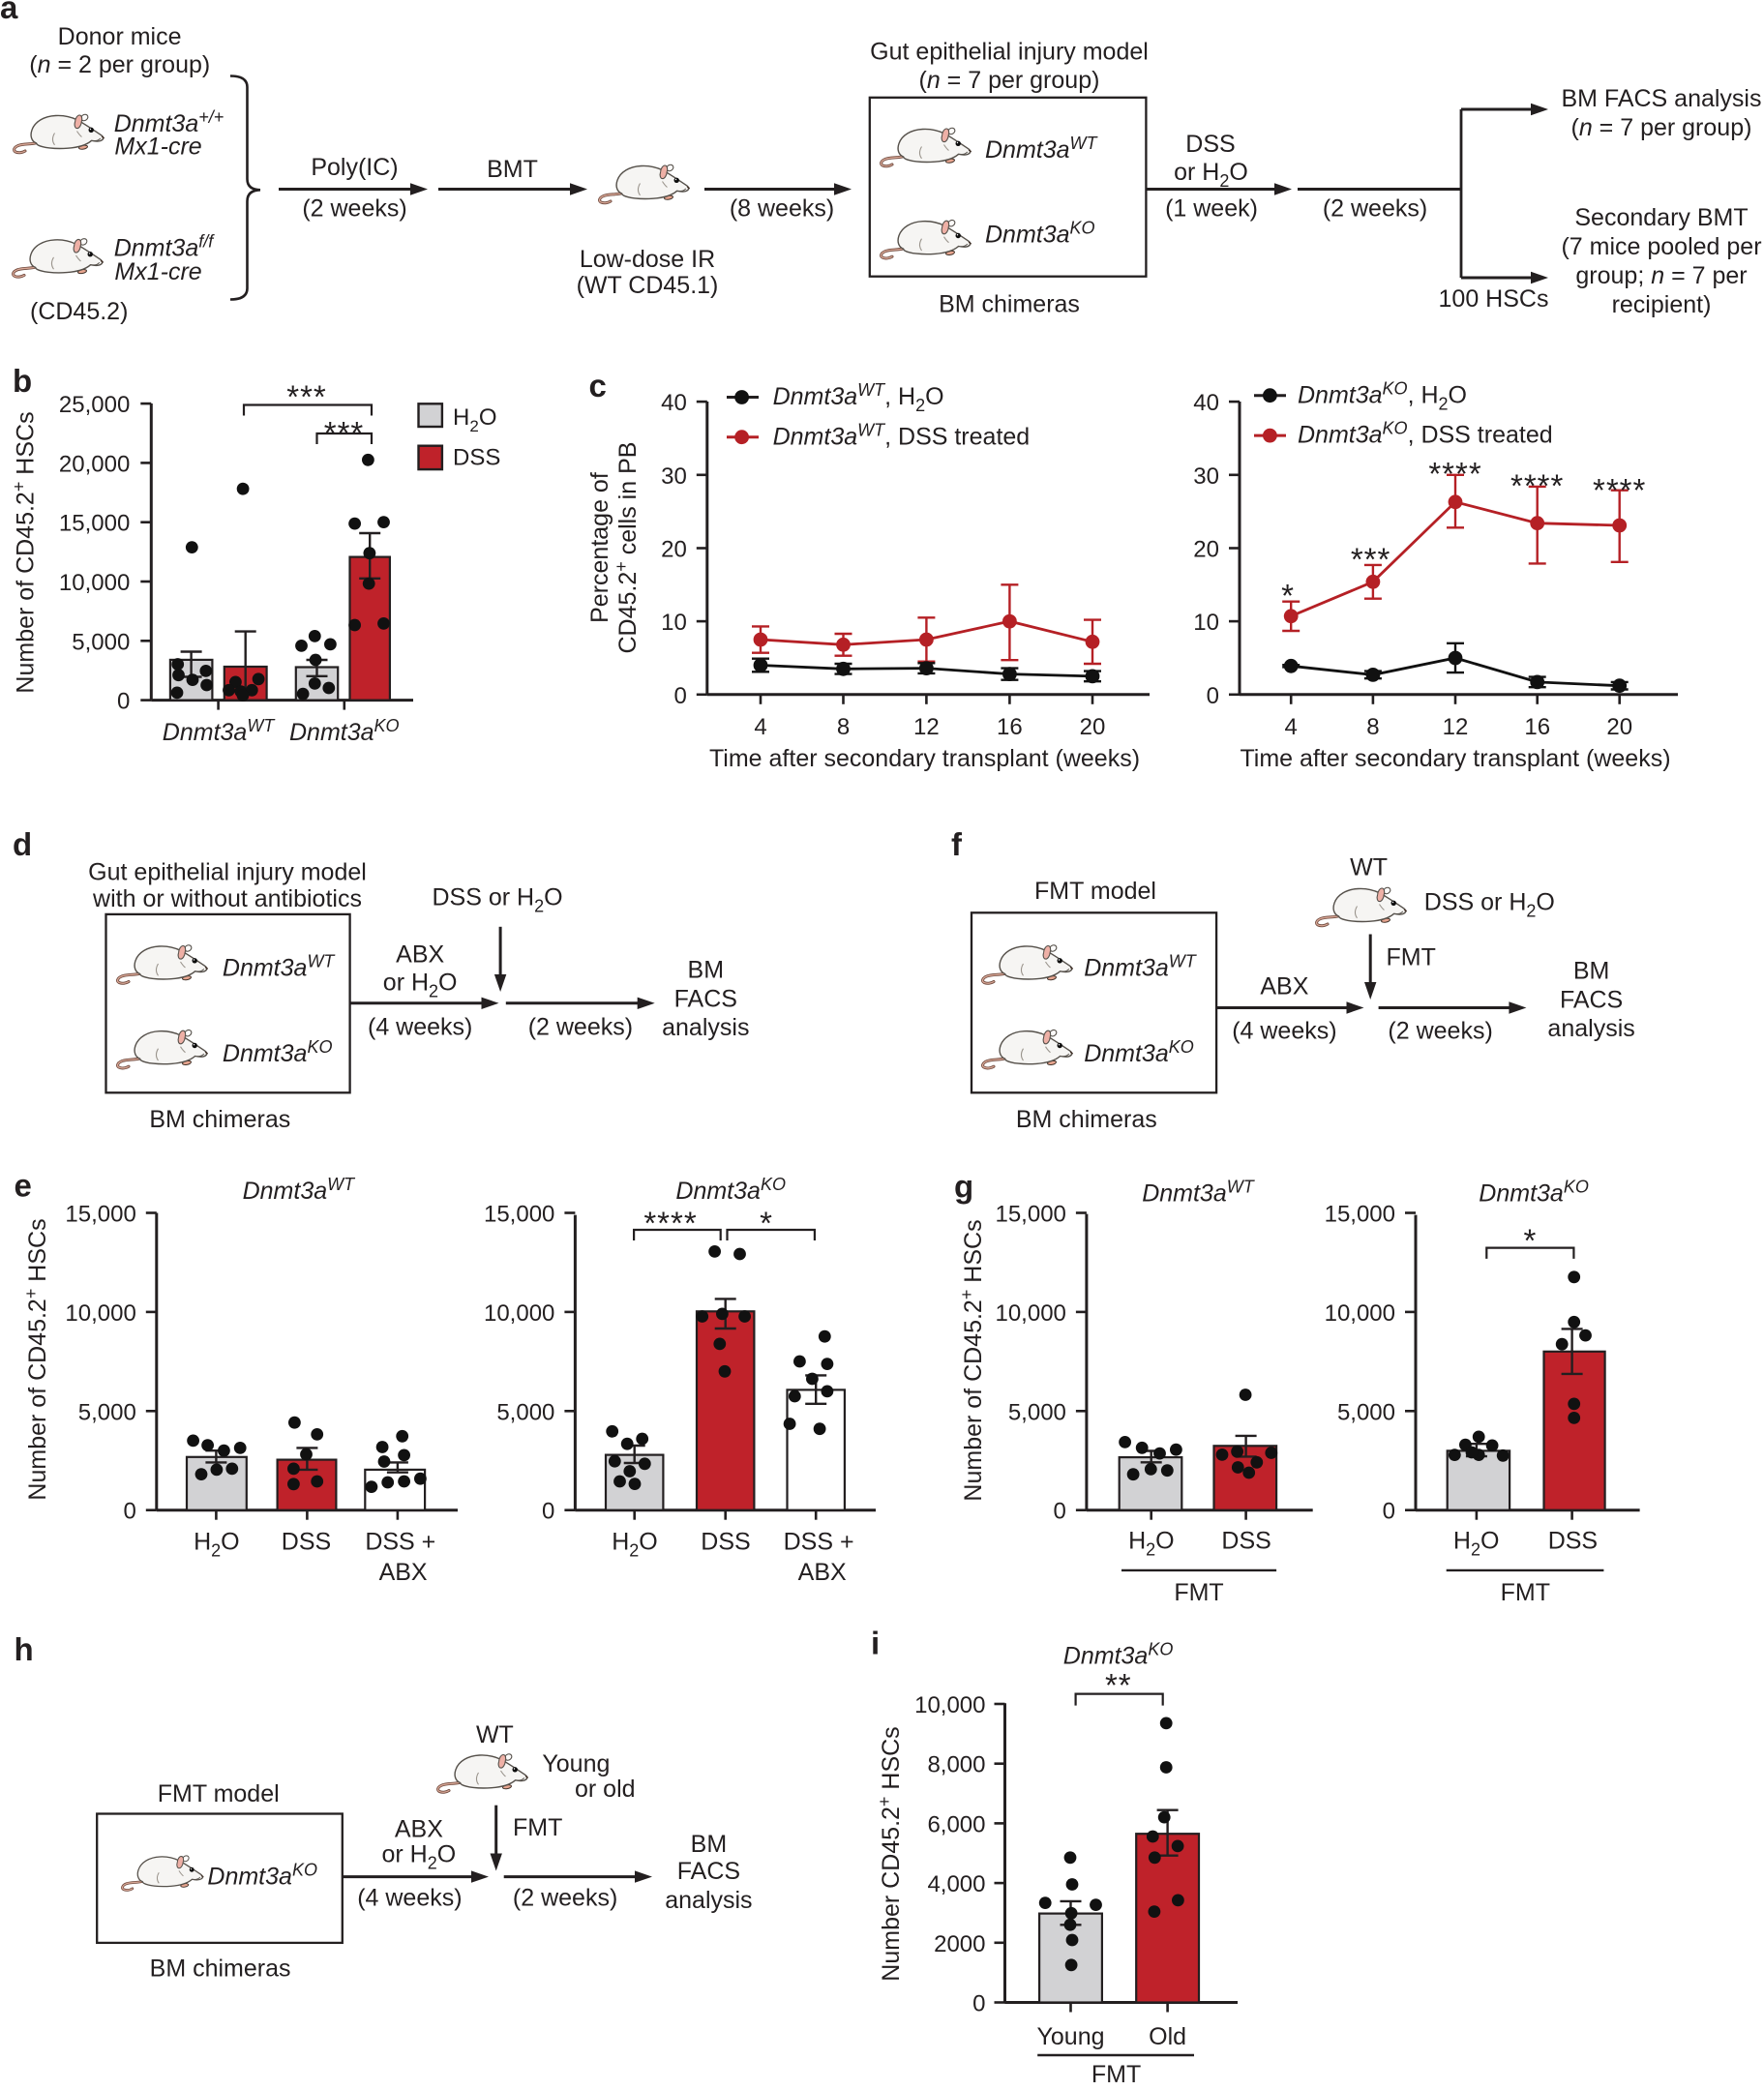 This screenshot has height=2090, width=1764. What do you see at coordinates (1662, 304) in the screenshot?
I see `svg-text: recipient)` at bounding box center [1662, 304].